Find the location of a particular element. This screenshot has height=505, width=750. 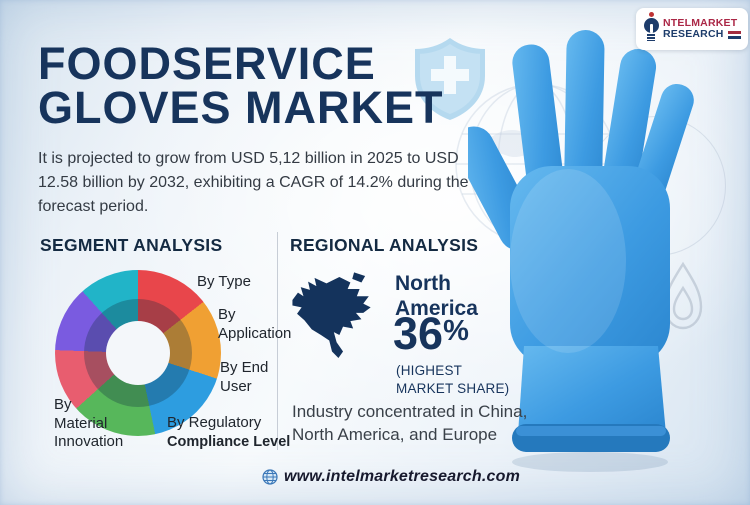

donut-label-by-application: By Application is located at coordinates (255, 324).